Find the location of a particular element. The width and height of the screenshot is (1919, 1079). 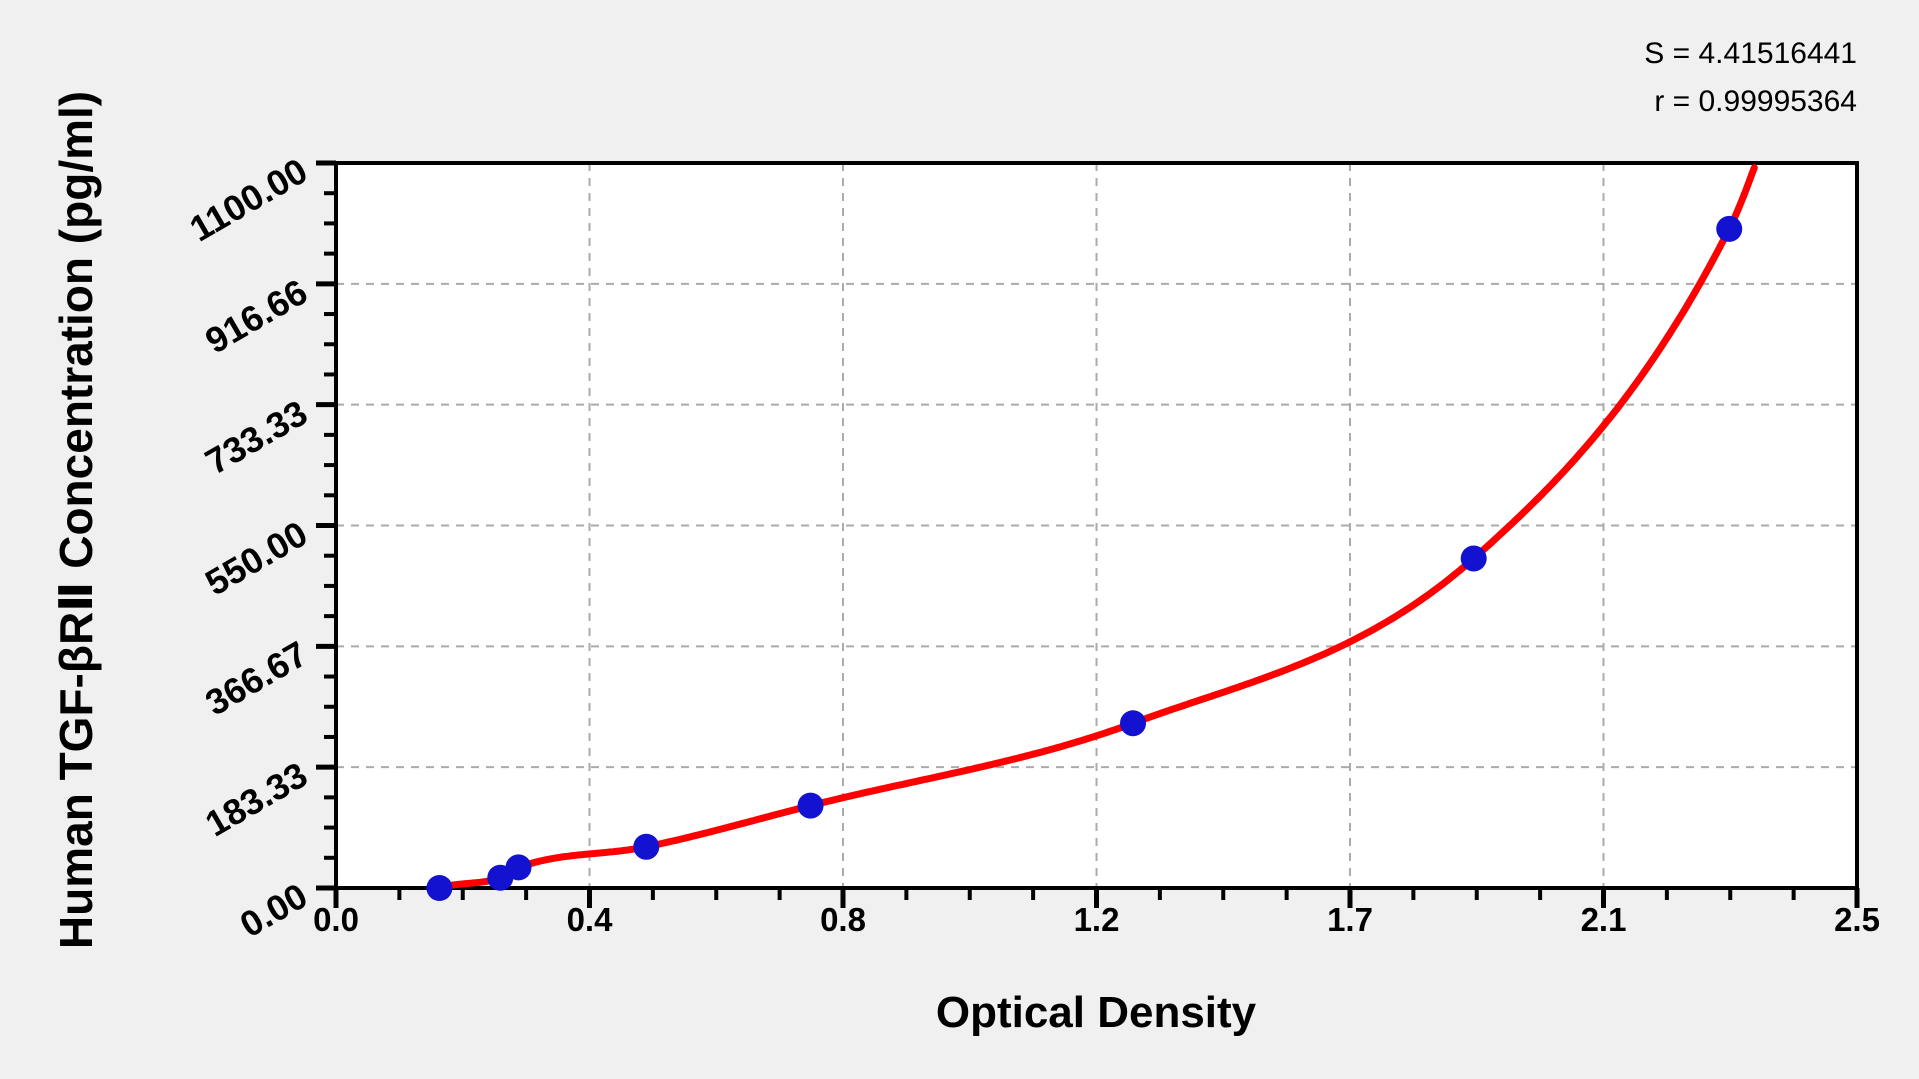

r-statistic: r = 0.99995364 is located at coordinates (1755, 101).